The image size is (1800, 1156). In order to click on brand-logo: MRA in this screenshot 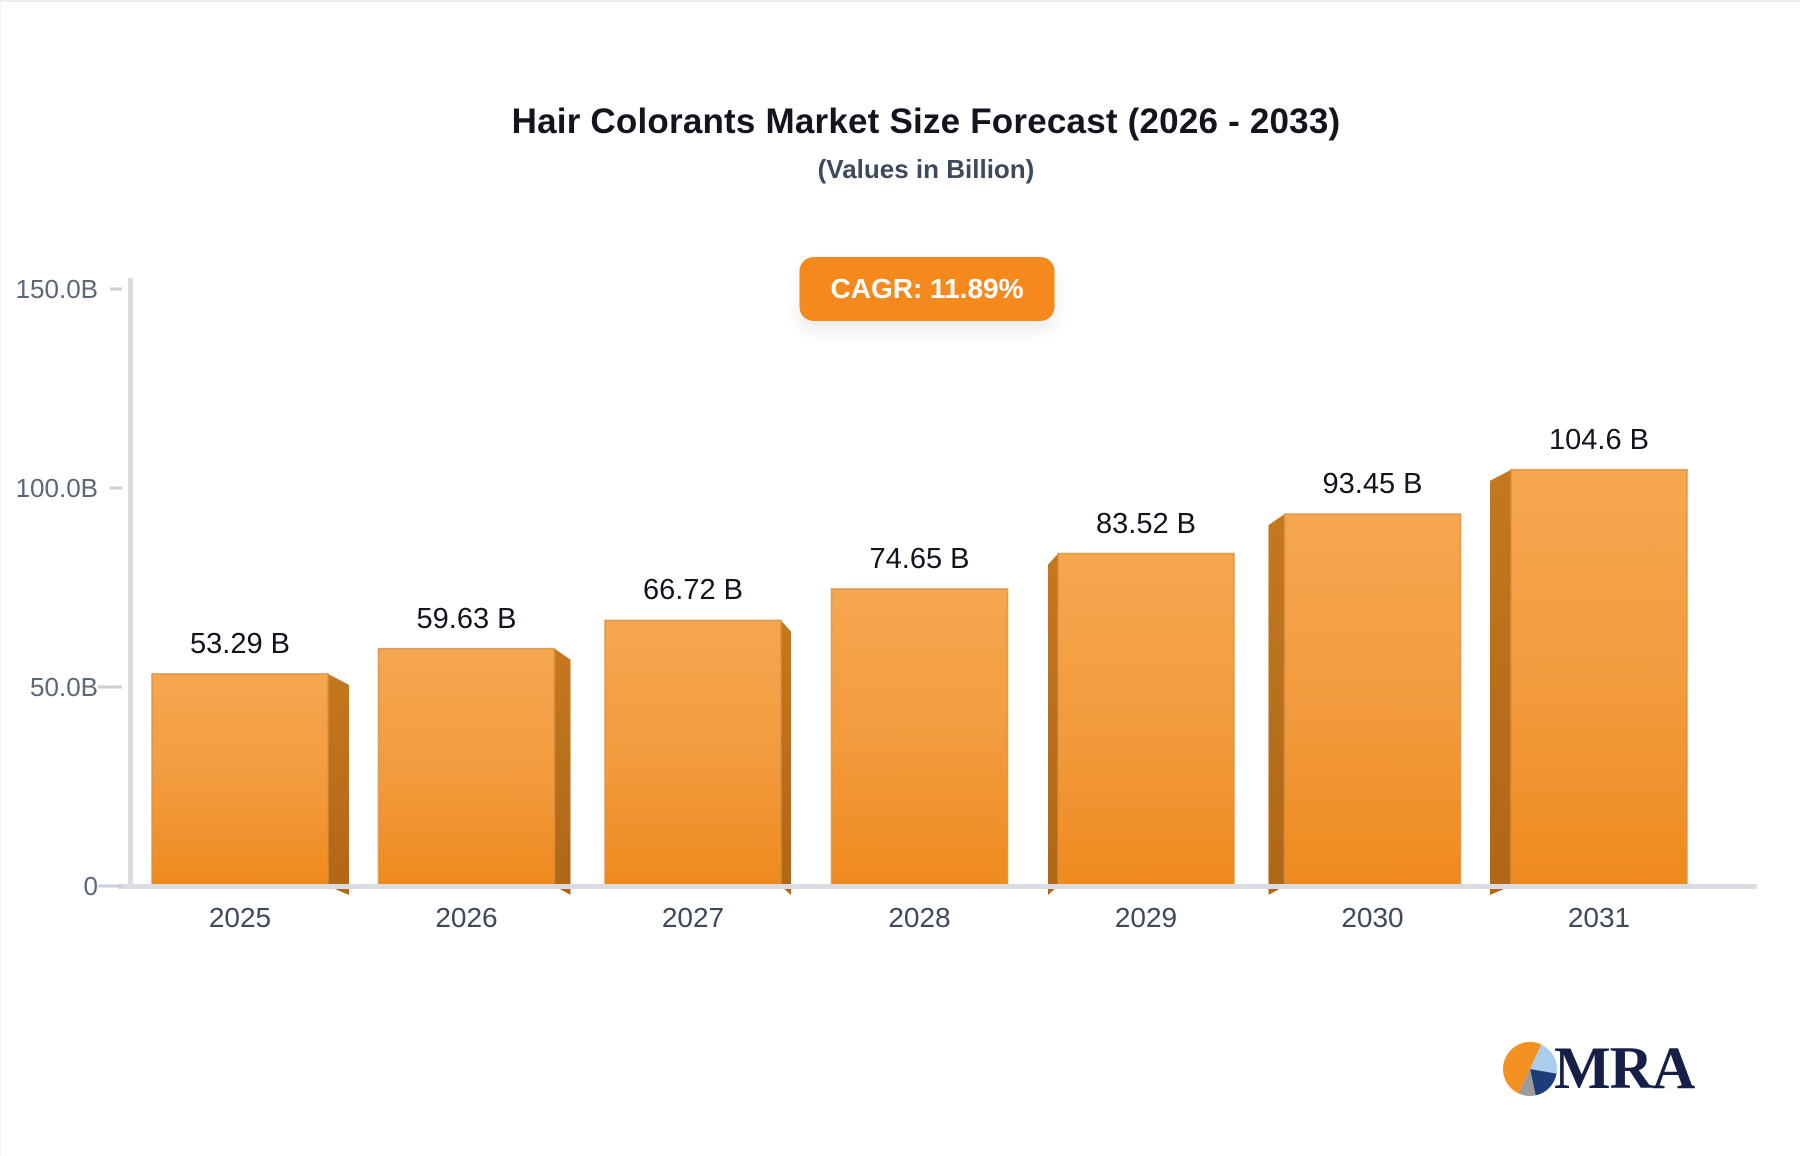, I will do `click(1633, 1072)`.